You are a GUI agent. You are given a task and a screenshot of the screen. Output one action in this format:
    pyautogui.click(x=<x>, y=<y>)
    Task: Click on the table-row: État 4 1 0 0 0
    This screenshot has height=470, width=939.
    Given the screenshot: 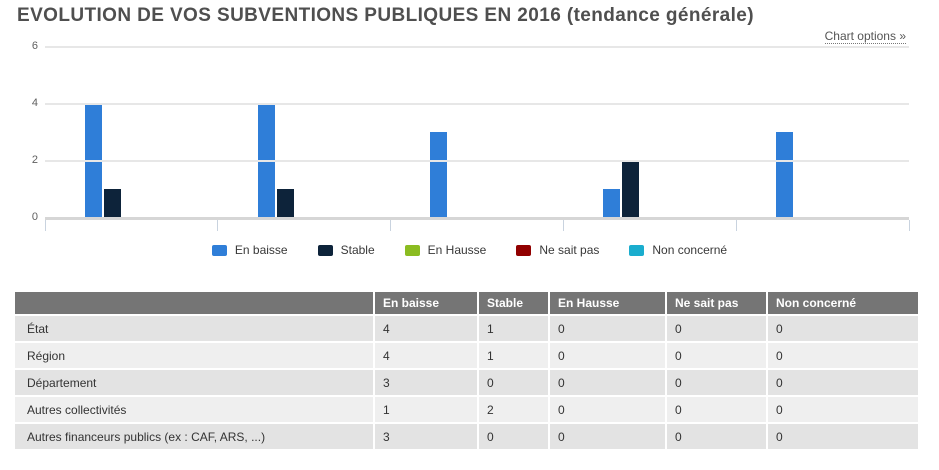 What is the action you would take?
    pyautogui.click(x=466, y=328)
    